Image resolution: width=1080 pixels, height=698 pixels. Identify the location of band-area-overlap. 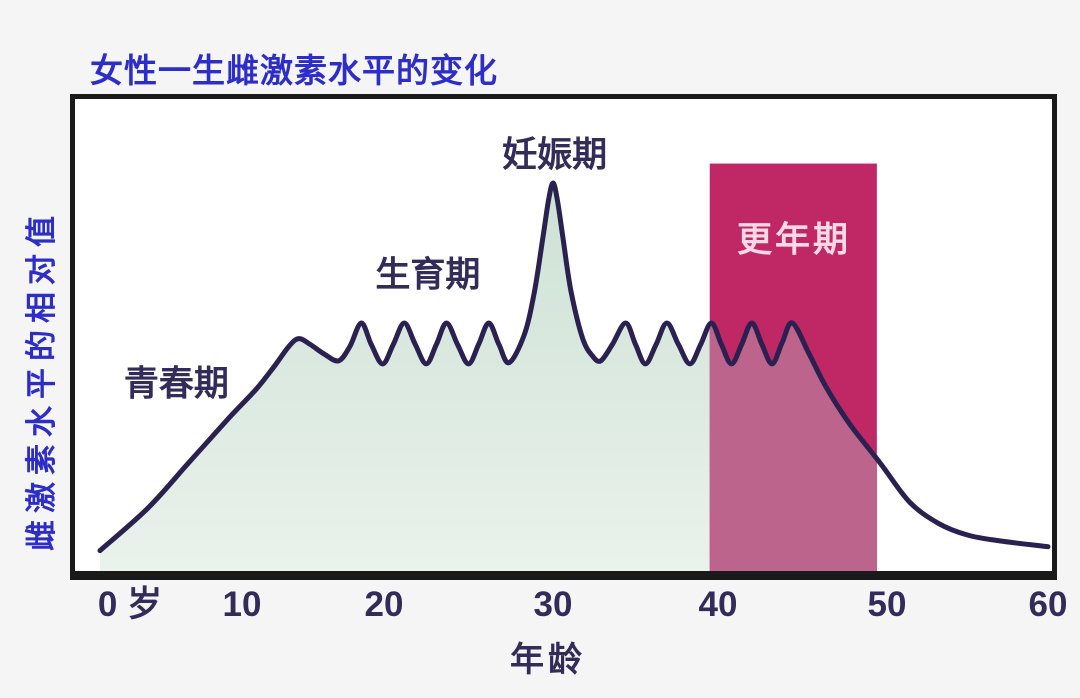
(793, 447).